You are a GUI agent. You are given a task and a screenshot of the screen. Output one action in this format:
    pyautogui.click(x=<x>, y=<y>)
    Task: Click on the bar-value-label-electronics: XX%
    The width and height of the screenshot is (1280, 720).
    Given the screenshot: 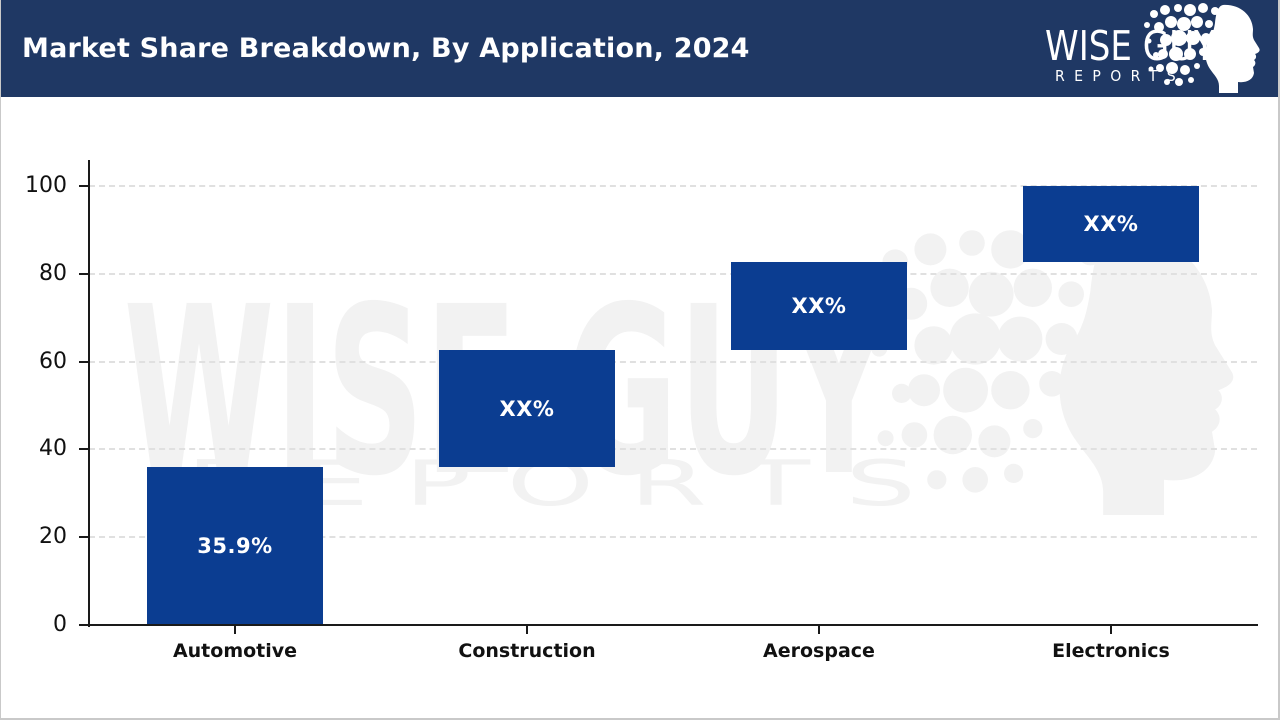 What is the action you would take?
    pyautogui.click(x=1111, y=223)
    